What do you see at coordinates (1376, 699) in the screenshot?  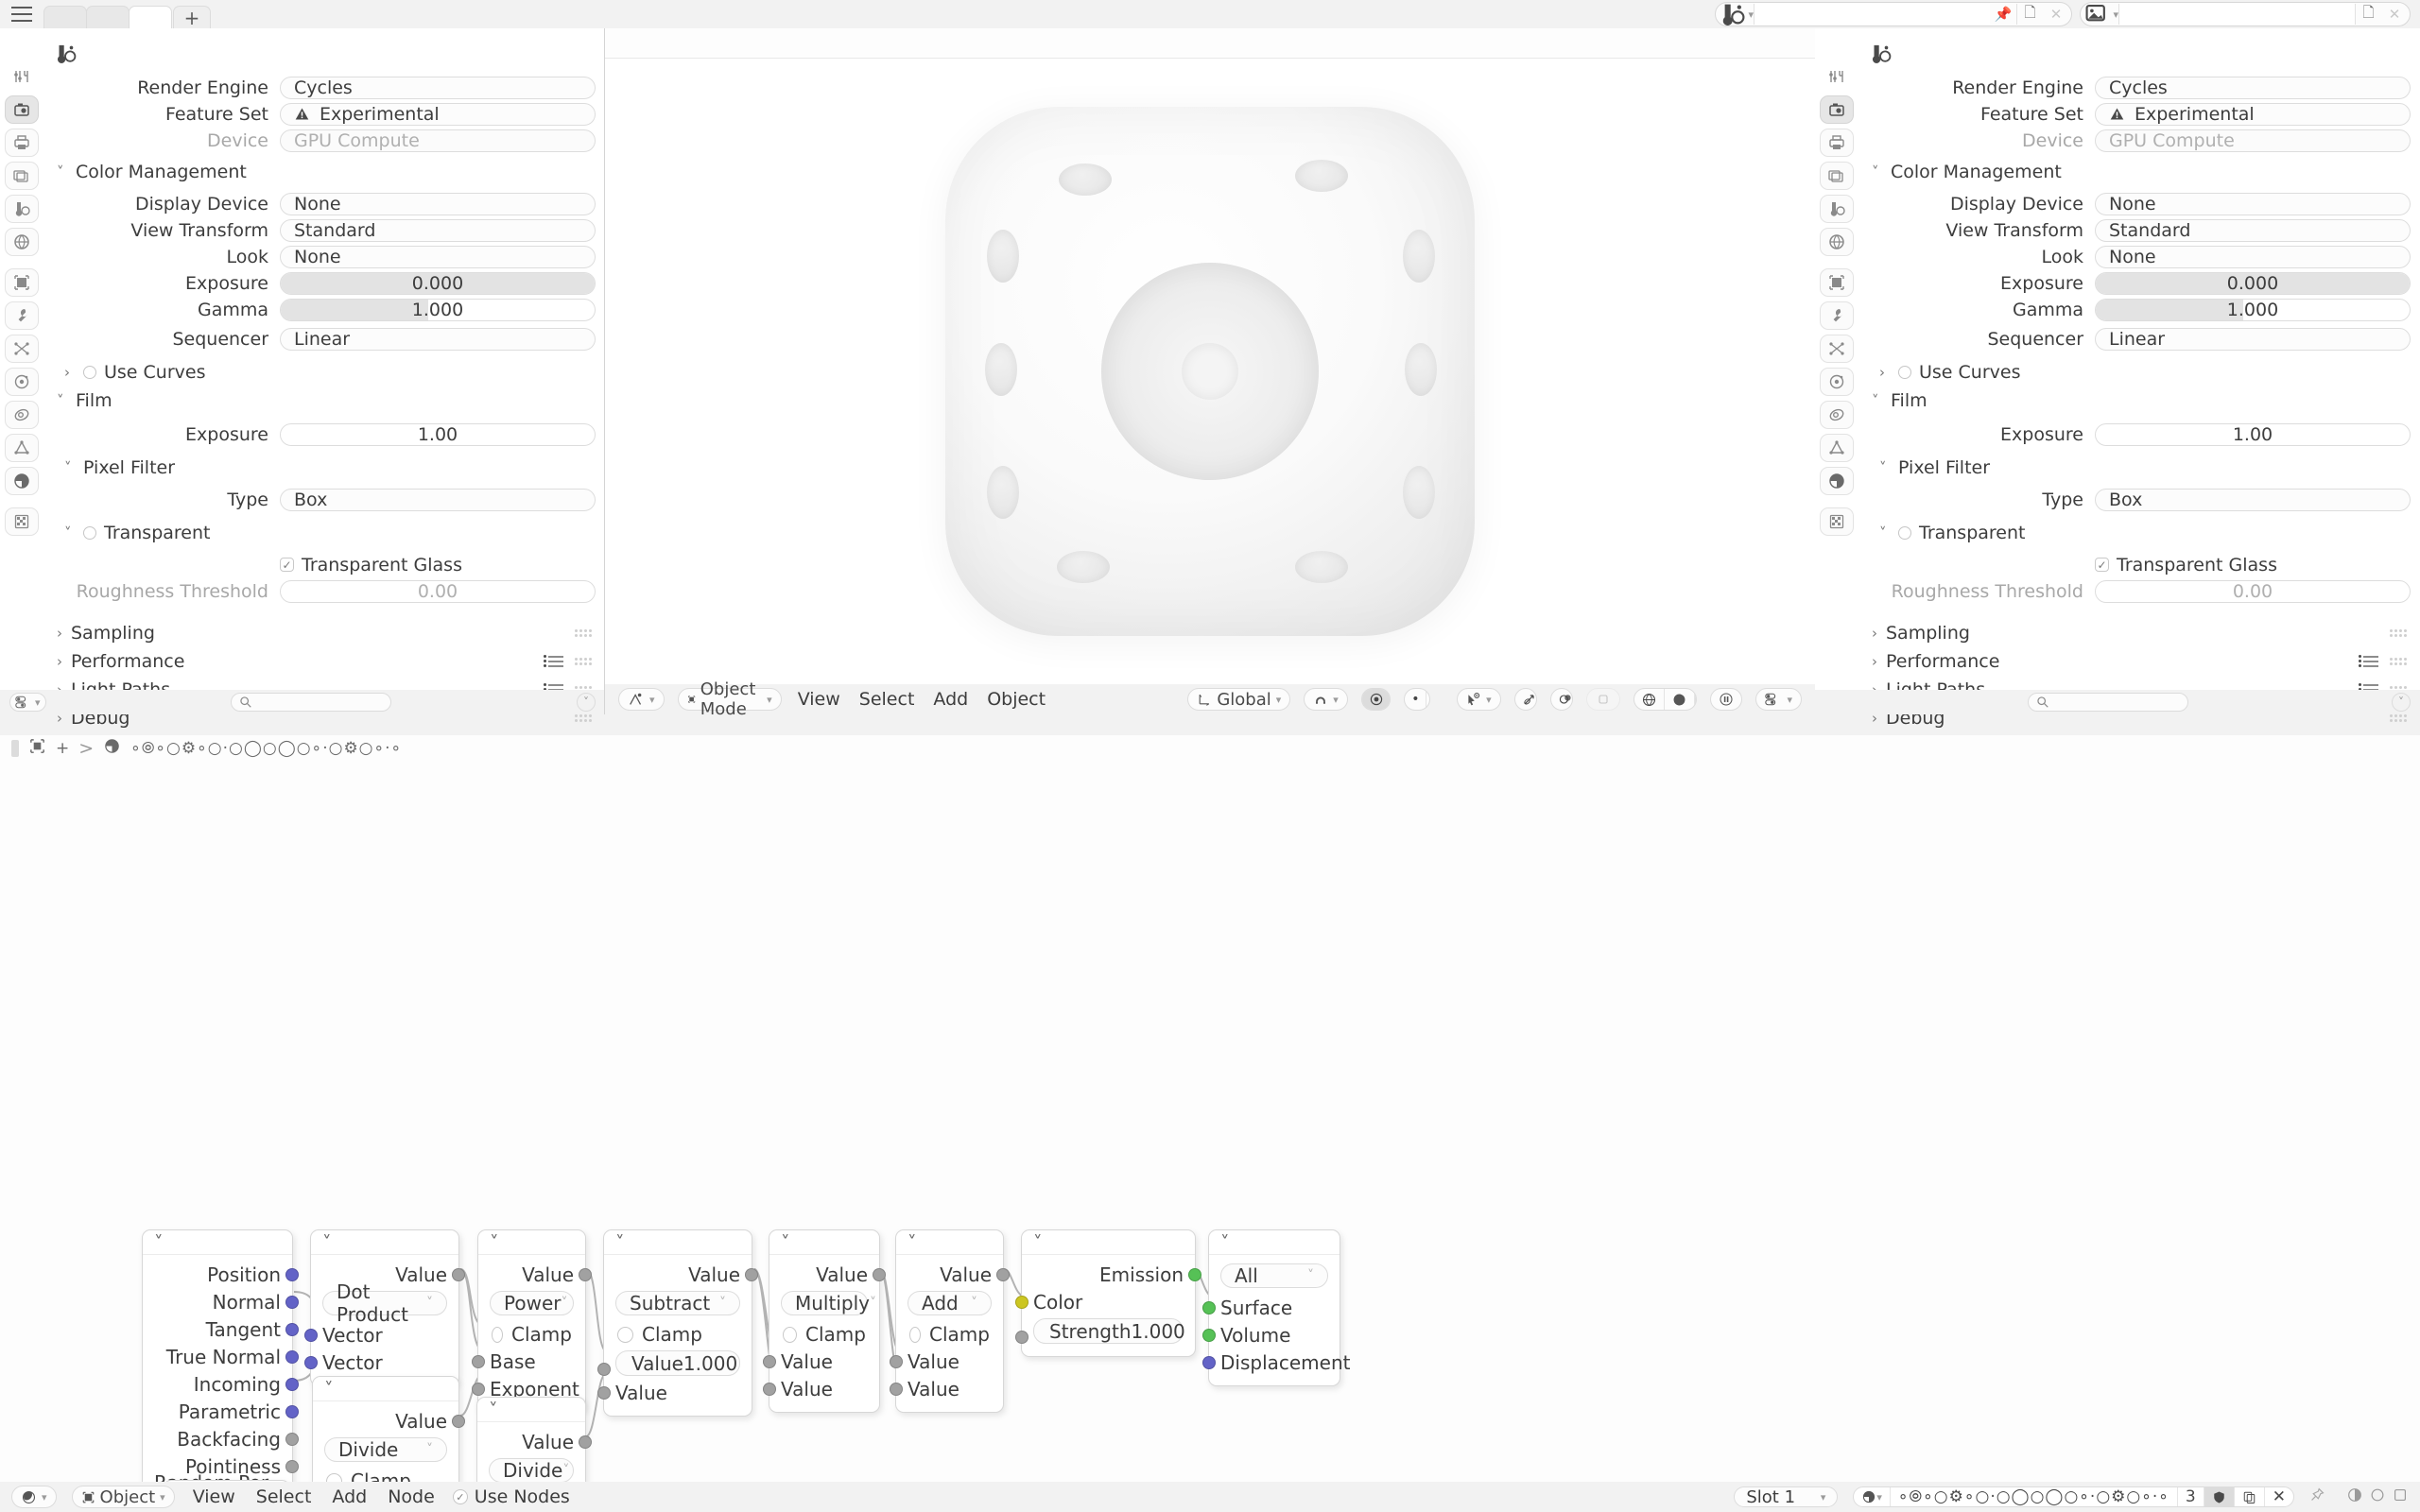 I see `proportional-edit-icon` at bounding box center [1376, 699].